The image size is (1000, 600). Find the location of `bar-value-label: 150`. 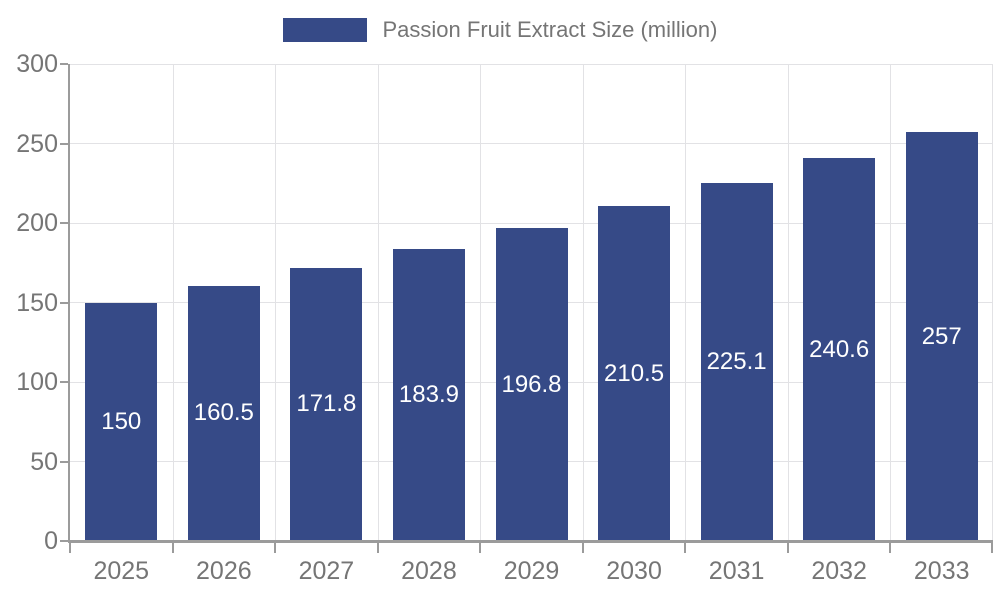

bar-value-label: 150 is located at coordinates (121, 421).